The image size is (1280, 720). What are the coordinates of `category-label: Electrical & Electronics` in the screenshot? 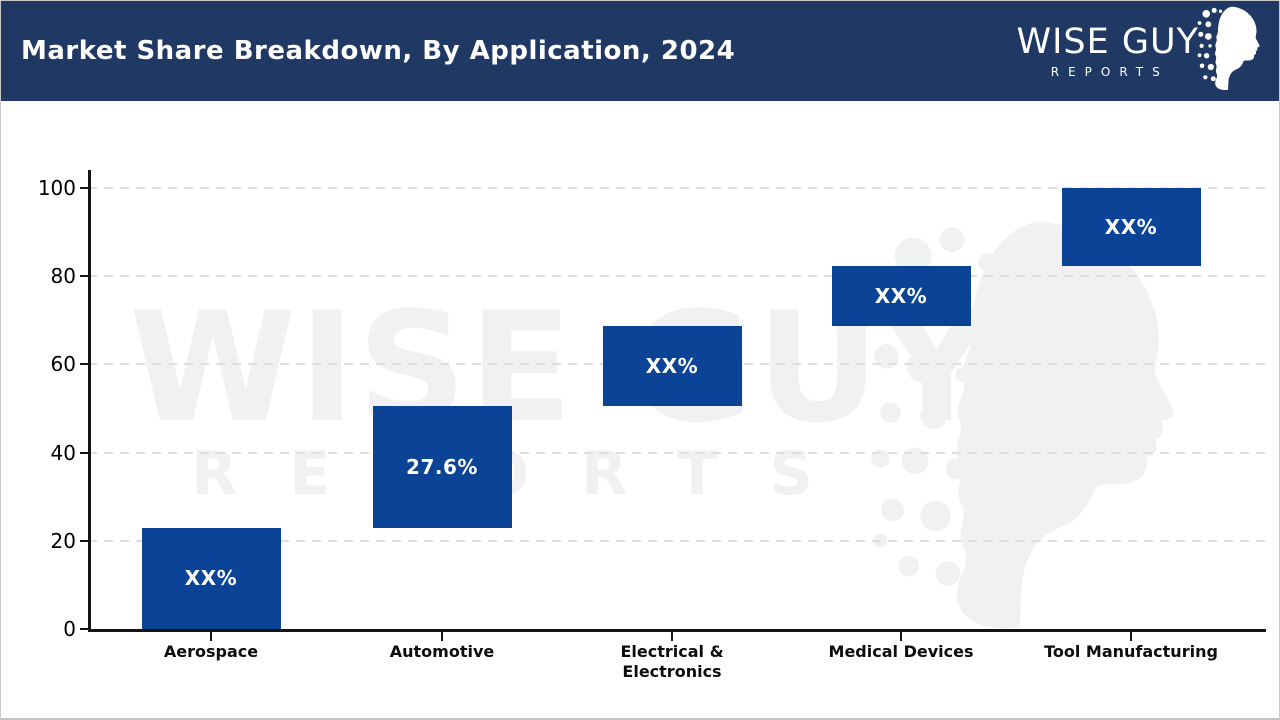 It's located at (672, 661).